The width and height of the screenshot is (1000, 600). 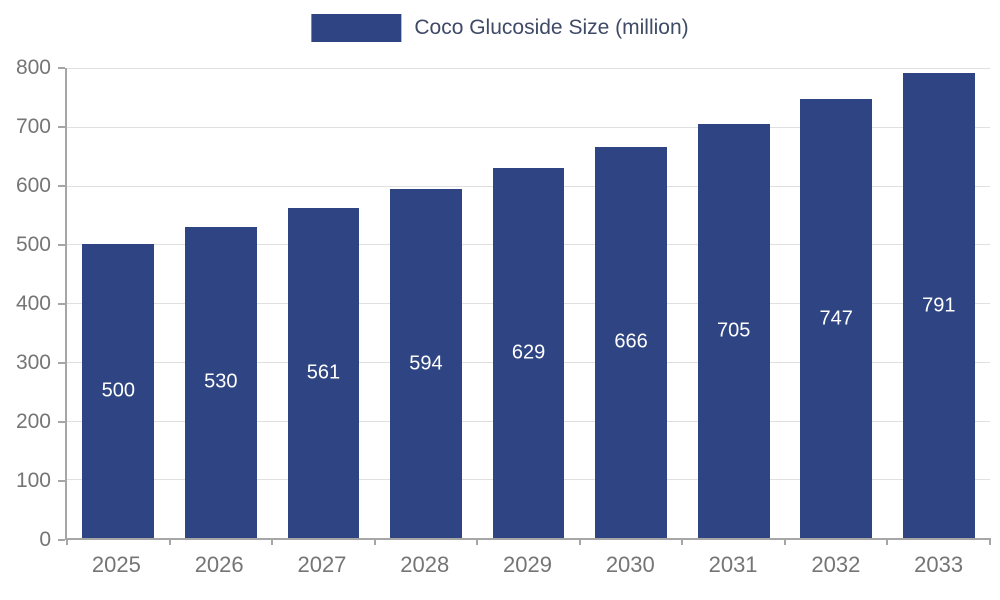 I want to click on x-tick-label: 2029, so click(x=527, y=564).